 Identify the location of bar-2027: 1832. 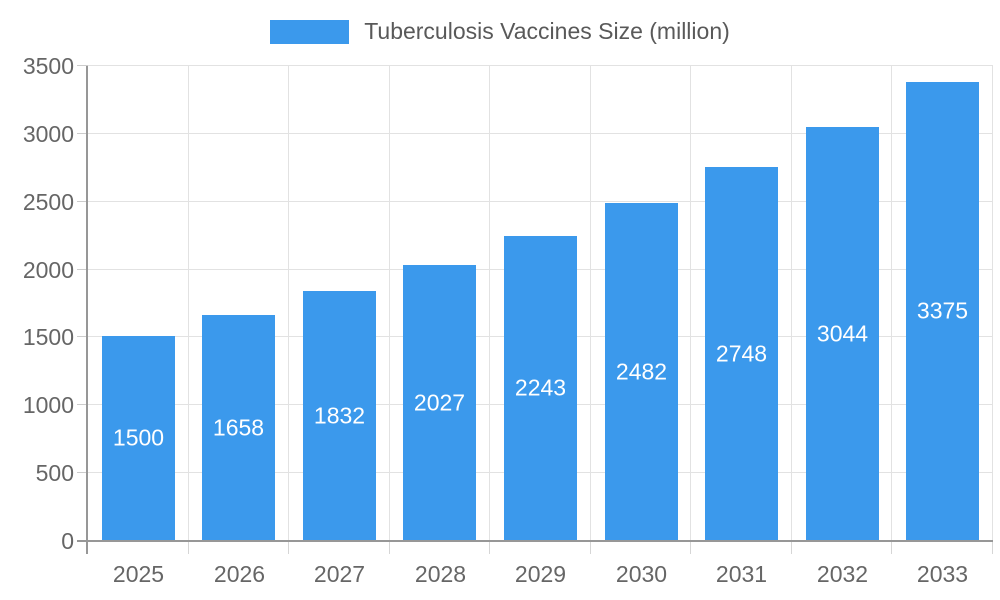
(339, 415).